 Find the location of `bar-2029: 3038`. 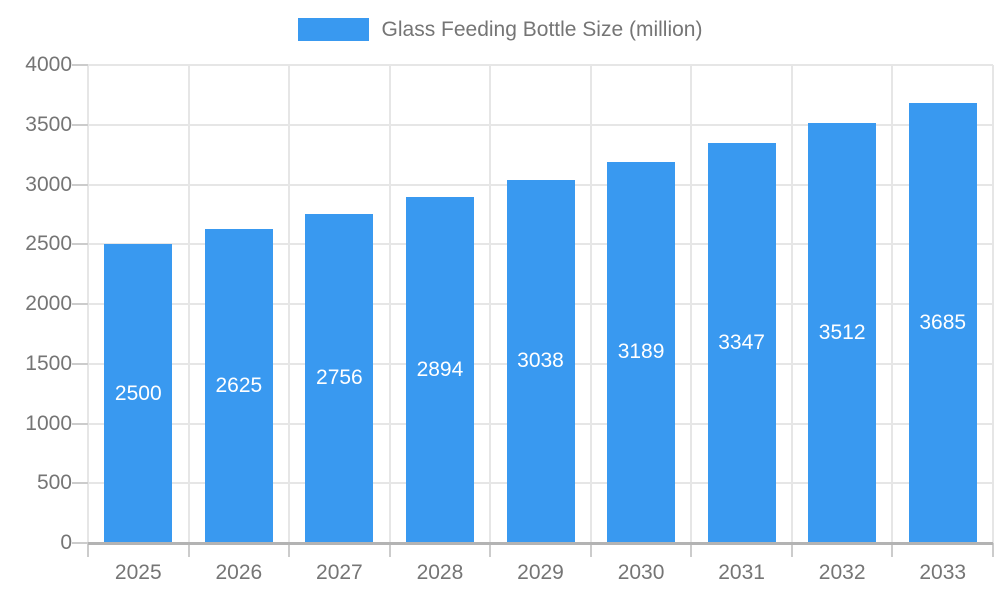

bar-2029: 3038 is located at coordinates (540, 361).